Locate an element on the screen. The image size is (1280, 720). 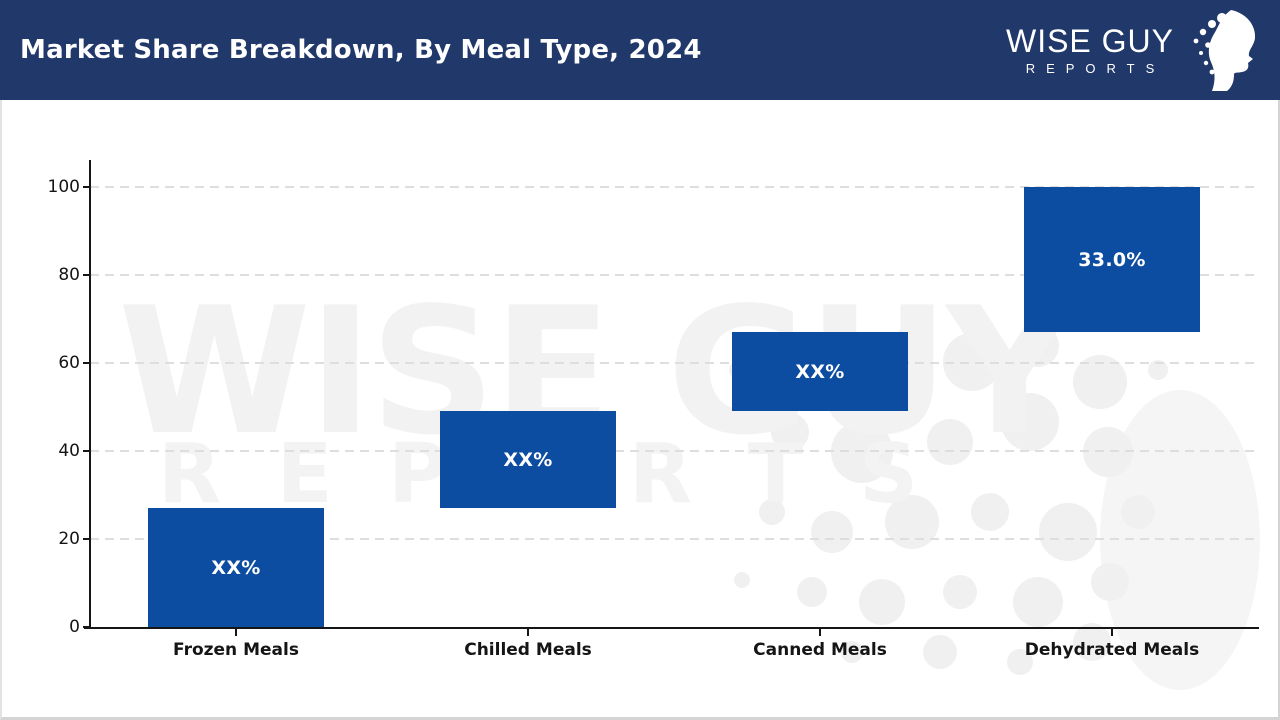
y-tick-label: 20 is located at coordinates (69, 539).